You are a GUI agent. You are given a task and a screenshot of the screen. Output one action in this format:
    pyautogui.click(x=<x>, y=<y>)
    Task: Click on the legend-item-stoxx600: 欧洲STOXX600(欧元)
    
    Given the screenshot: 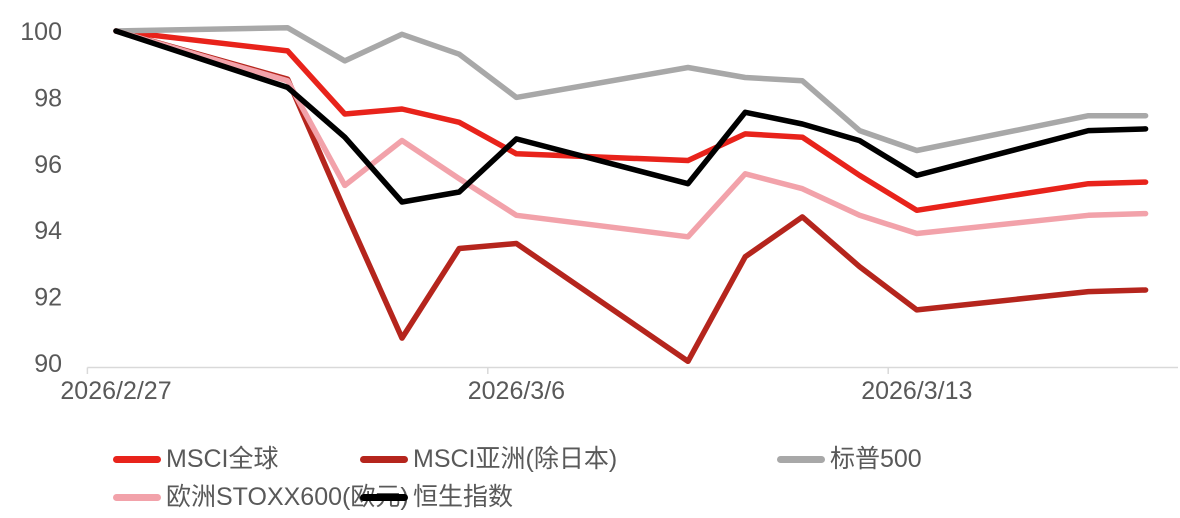 What is the action you would take?
    pyautogui.click(x=261, y=497)
    